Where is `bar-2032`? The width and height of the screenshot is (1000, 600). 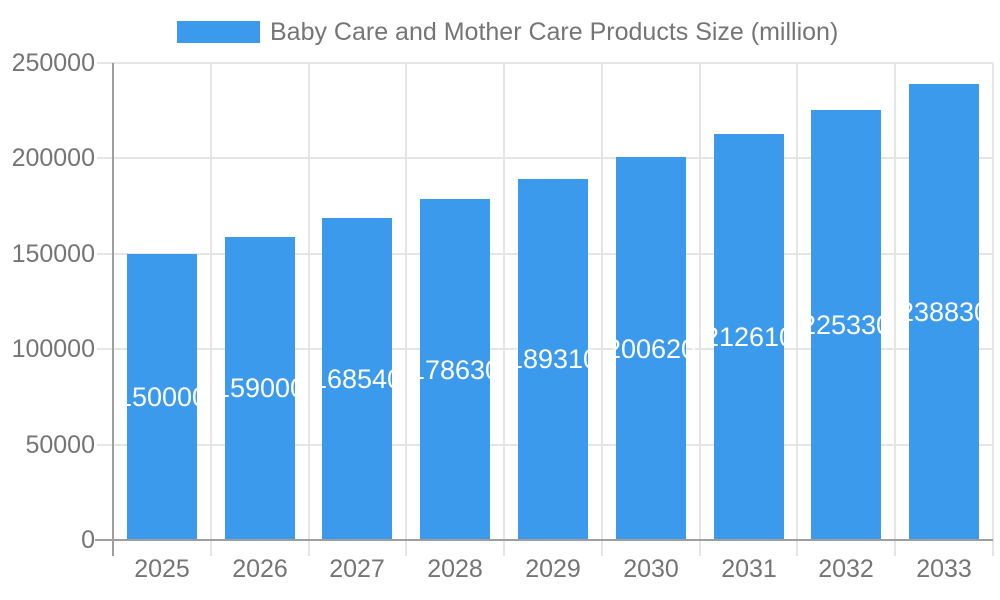 bar-2032 is located at coordinates (846, 325).